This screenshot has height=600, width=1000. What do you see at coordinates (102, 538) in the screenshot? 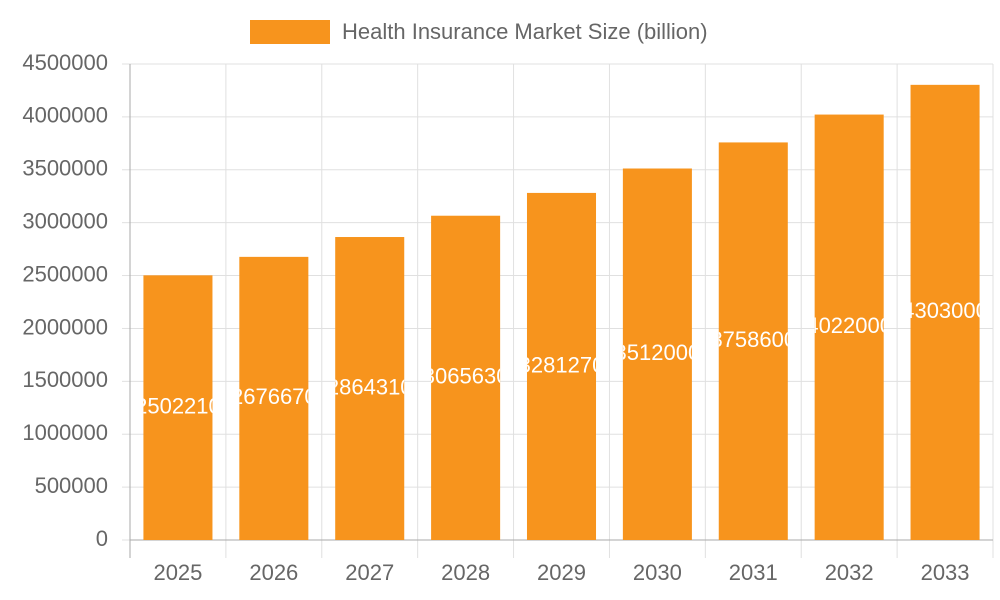
I see `y-tick-label: 0` at bounding box center [102, 538].